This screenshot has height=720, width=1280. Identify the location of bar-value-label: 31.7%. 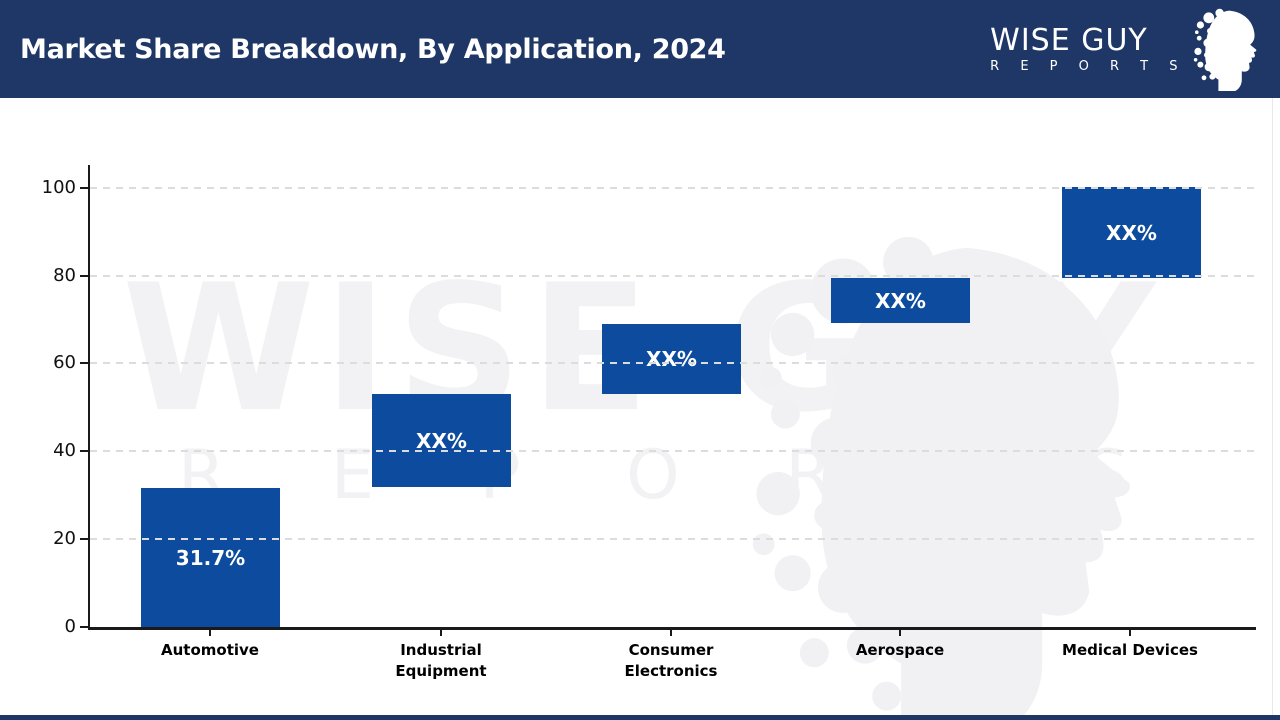
(210, 557).